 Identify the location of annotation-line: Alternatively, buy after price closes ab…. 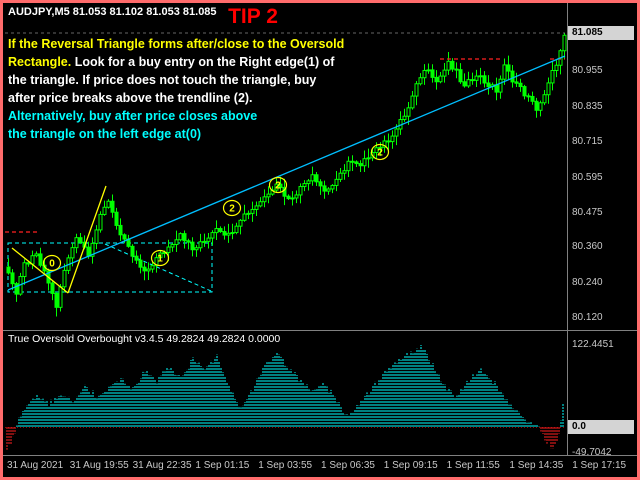
(133, 116).